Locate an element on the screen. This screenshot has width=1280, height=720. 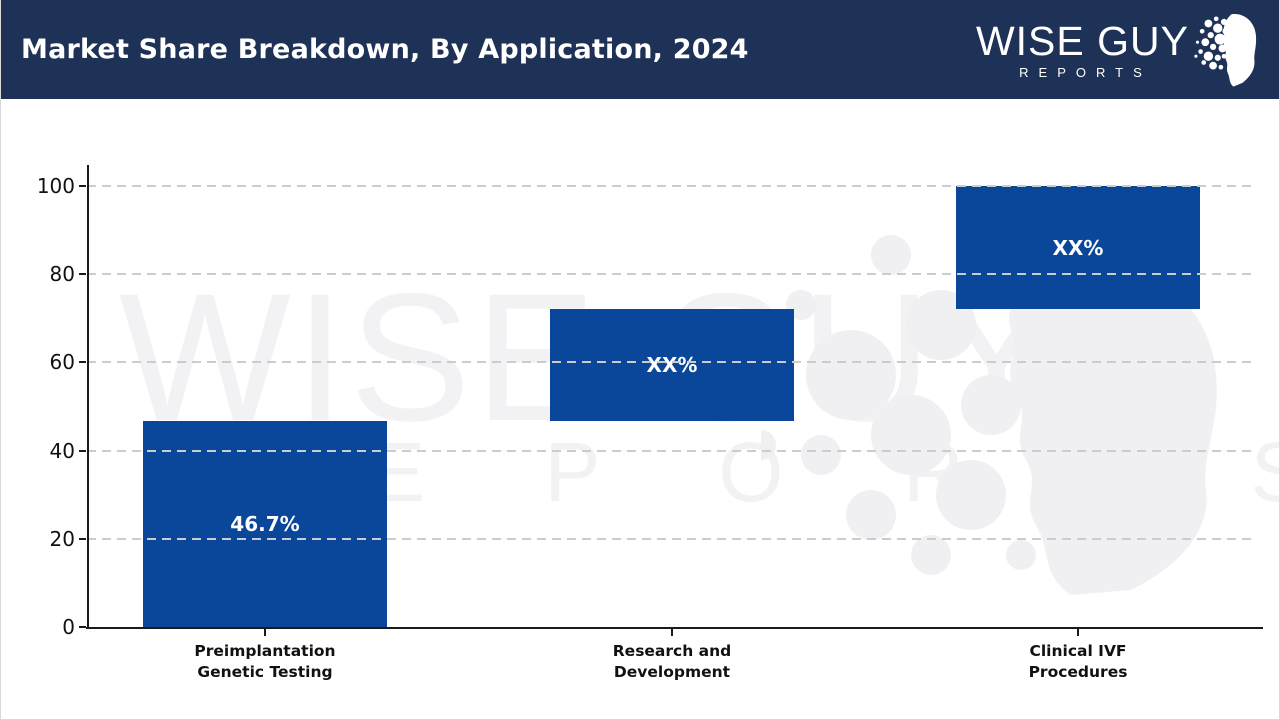
wiseguy-logo: WISE GUY REPORTS is located at coordinates (1119, 50).